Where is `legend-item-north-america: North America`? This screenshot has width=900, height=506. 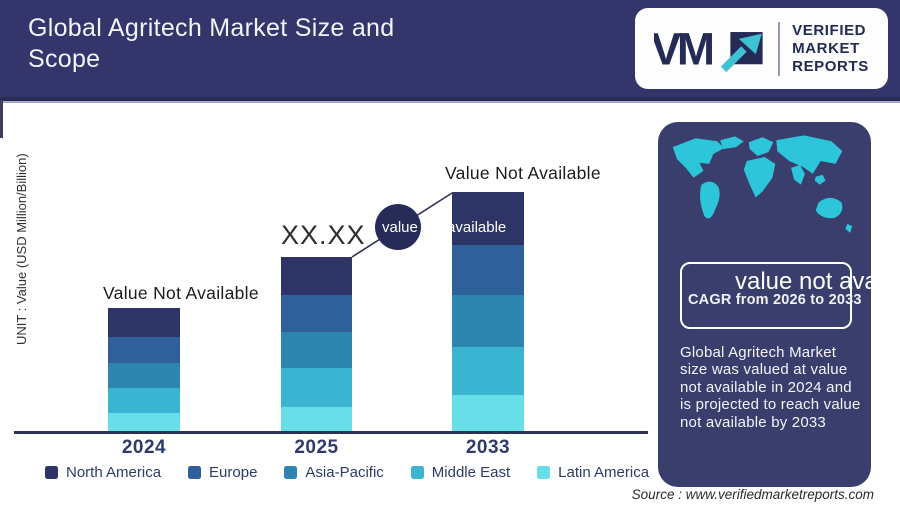 legend-item-north-america: North America is located at coordinates (103, 472).